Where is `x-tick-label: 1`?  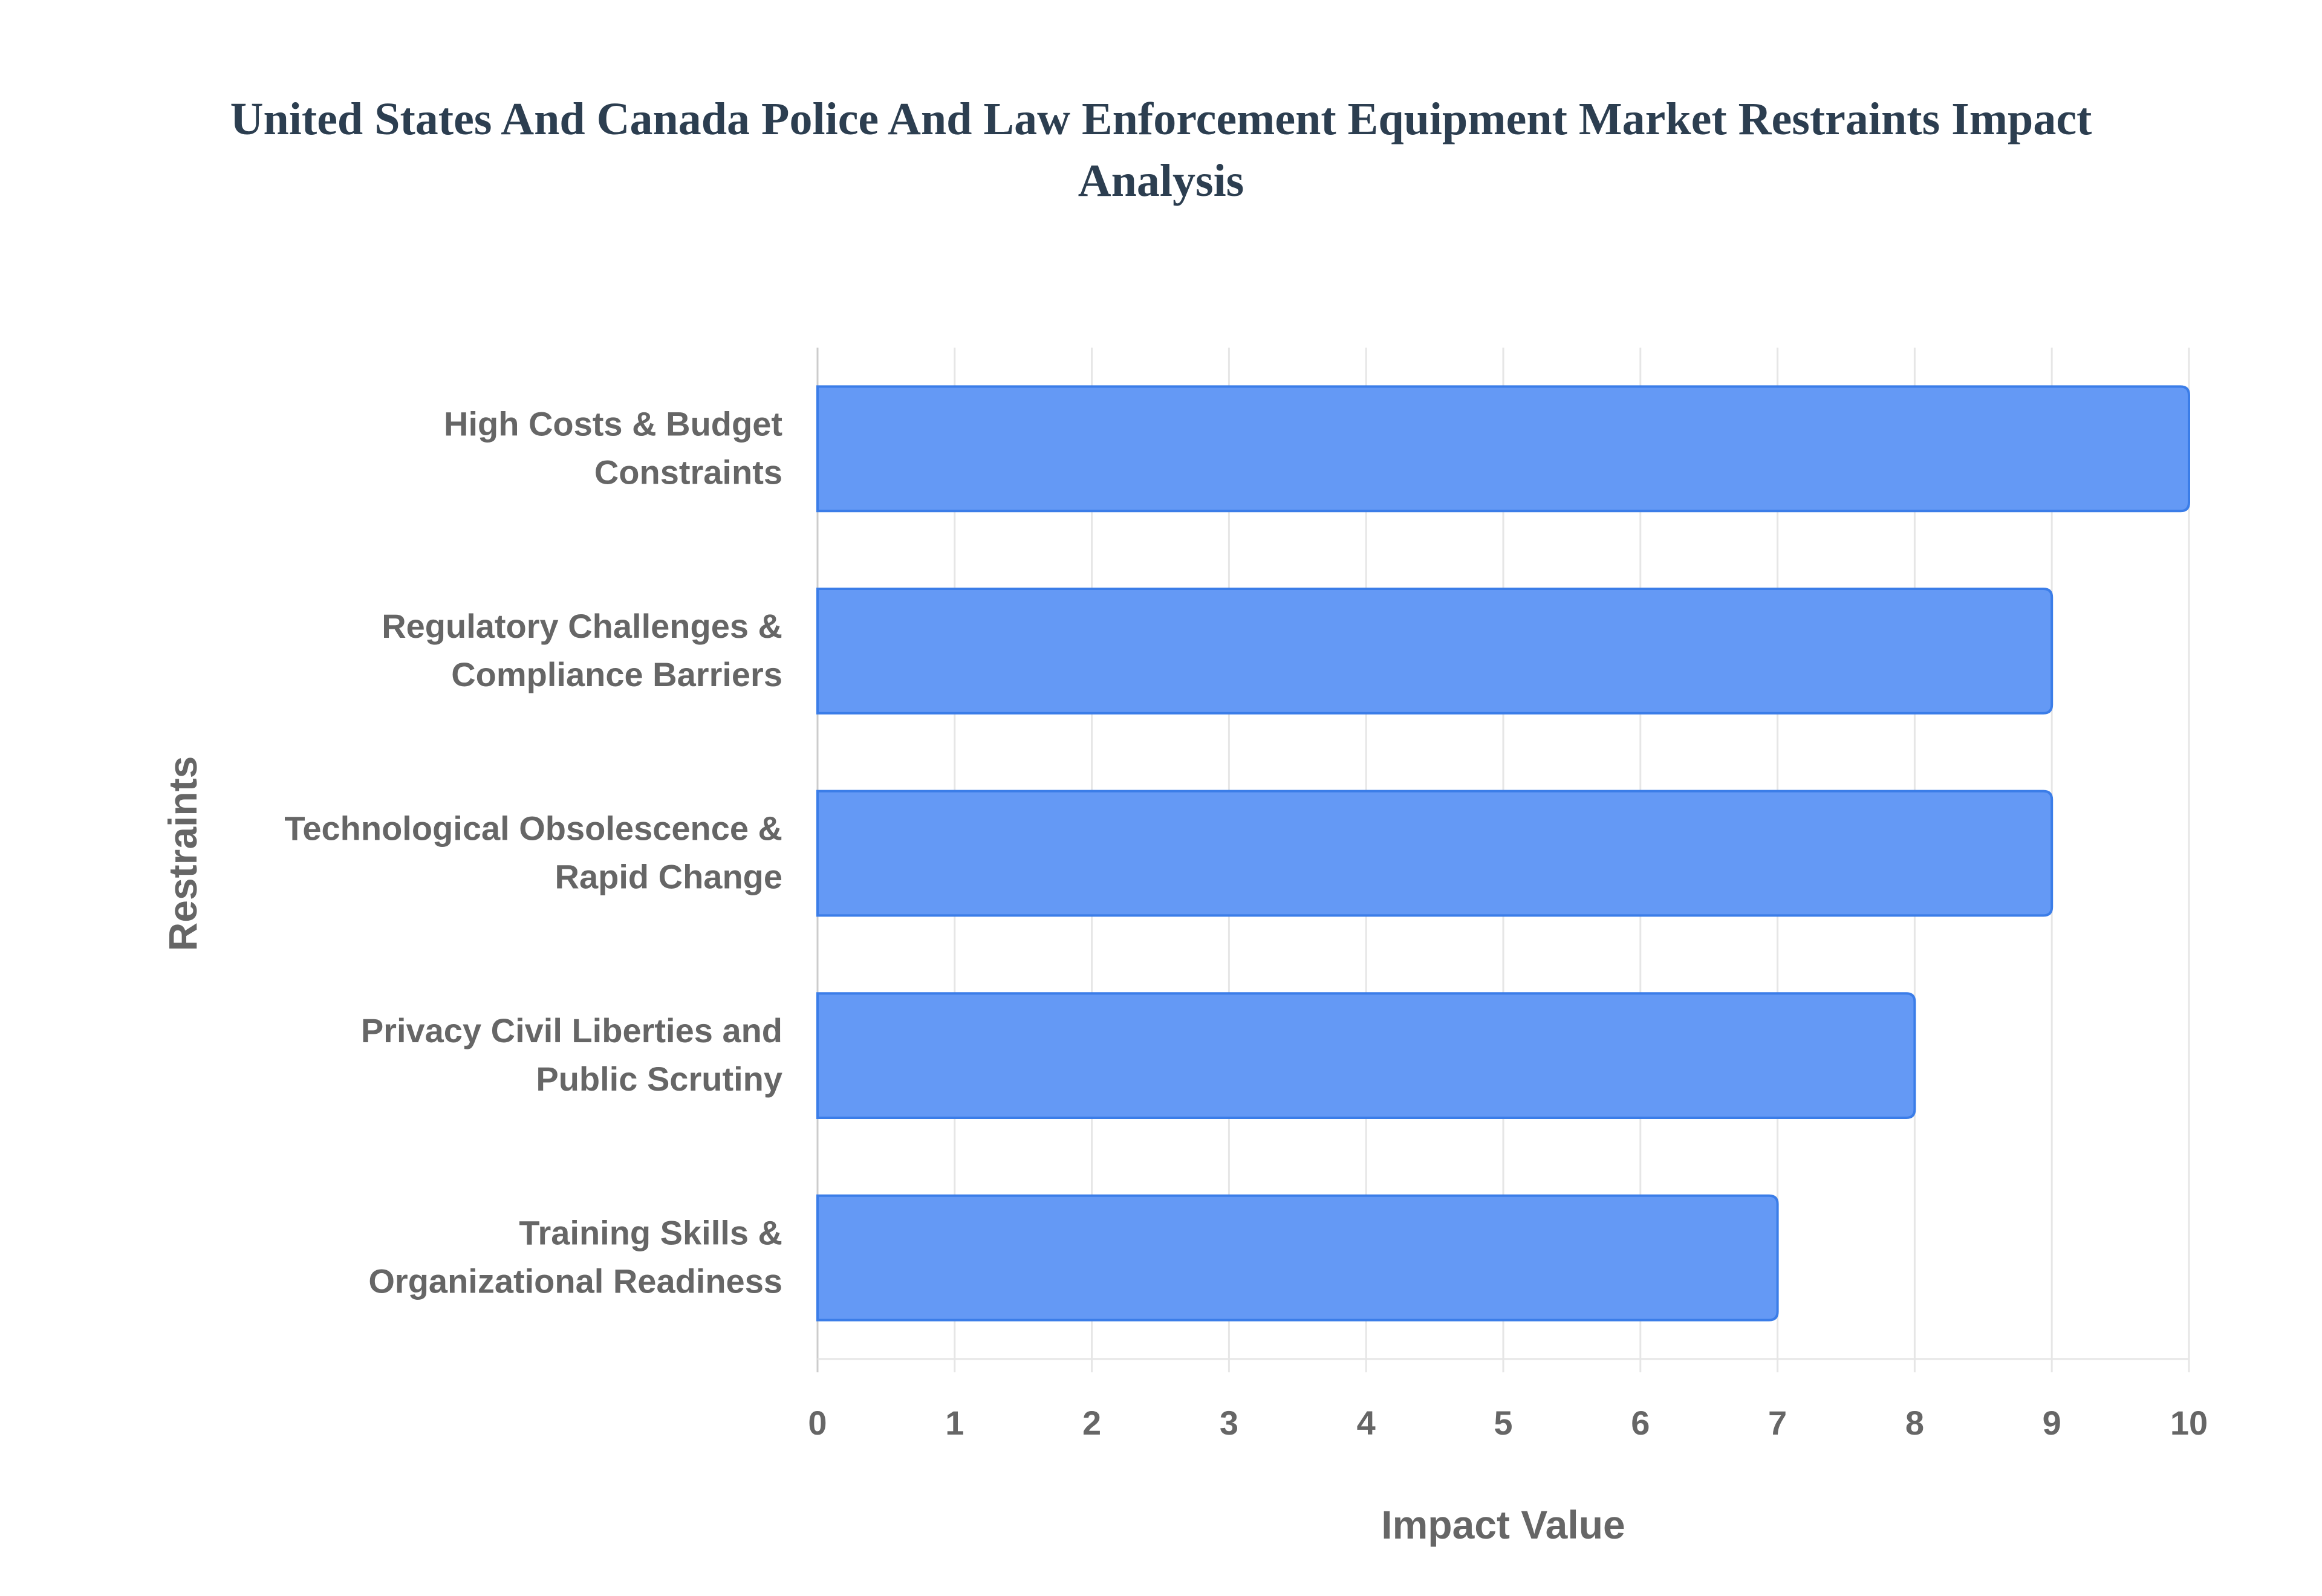 x-tick-label: 1 is located at coordinates (954, 1423).